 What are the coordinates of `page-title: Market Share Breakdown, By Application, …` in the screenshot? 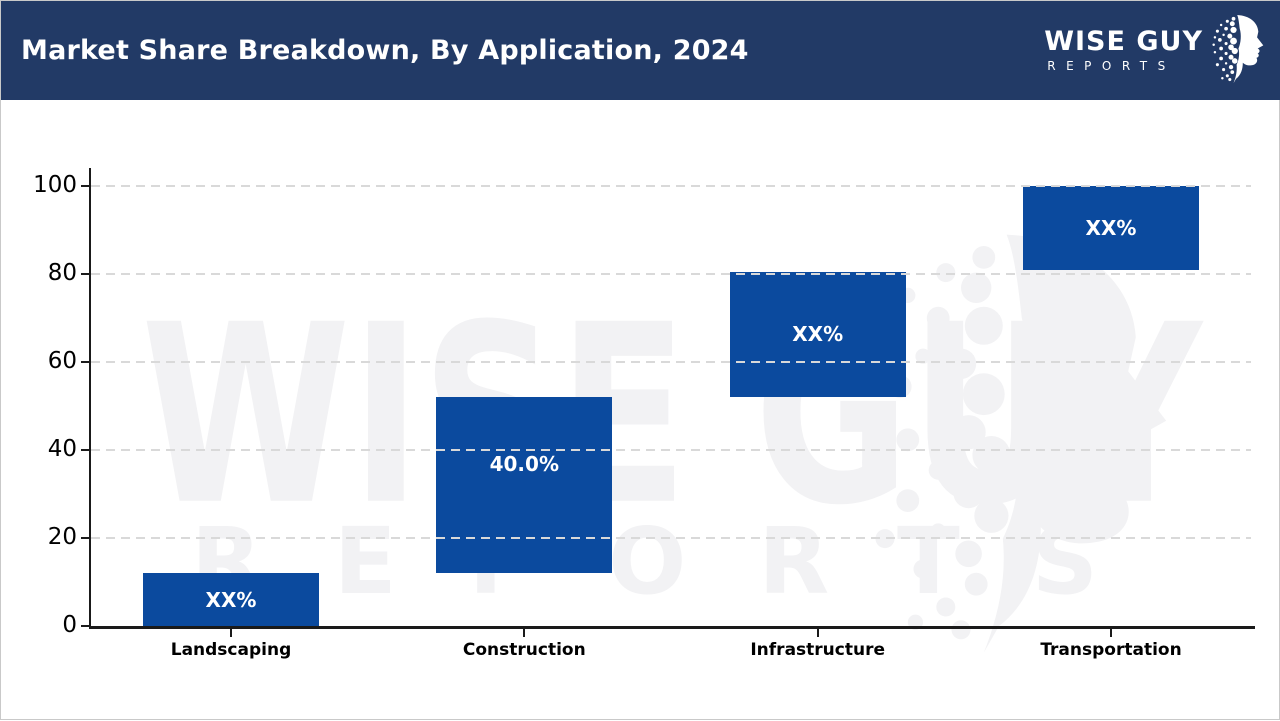 It's located at (385, 50).